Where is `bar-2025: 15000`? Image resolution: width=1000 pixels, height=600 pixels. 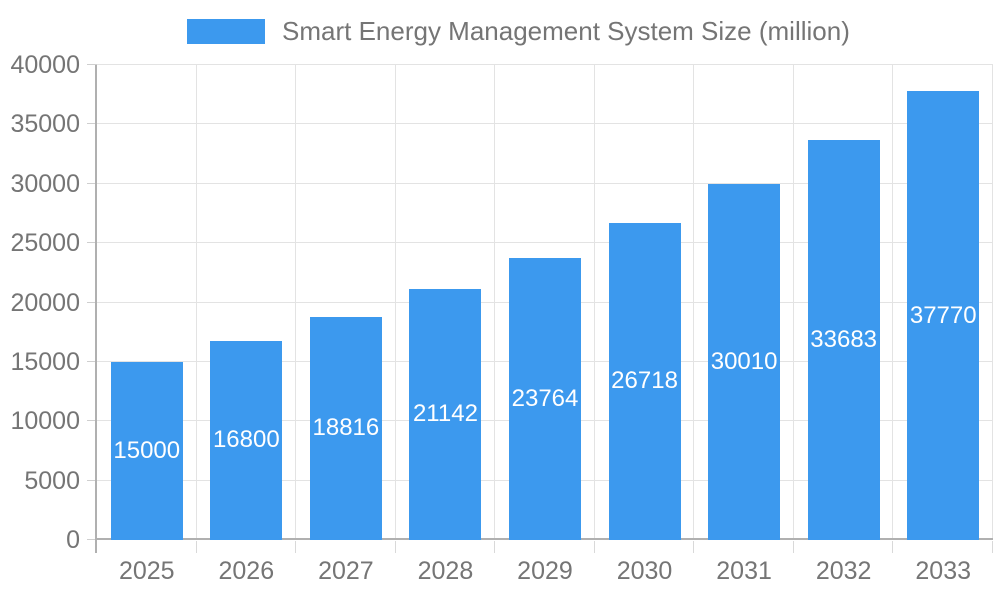
bar-2025: 15000 is located at coordinates (146, 450).